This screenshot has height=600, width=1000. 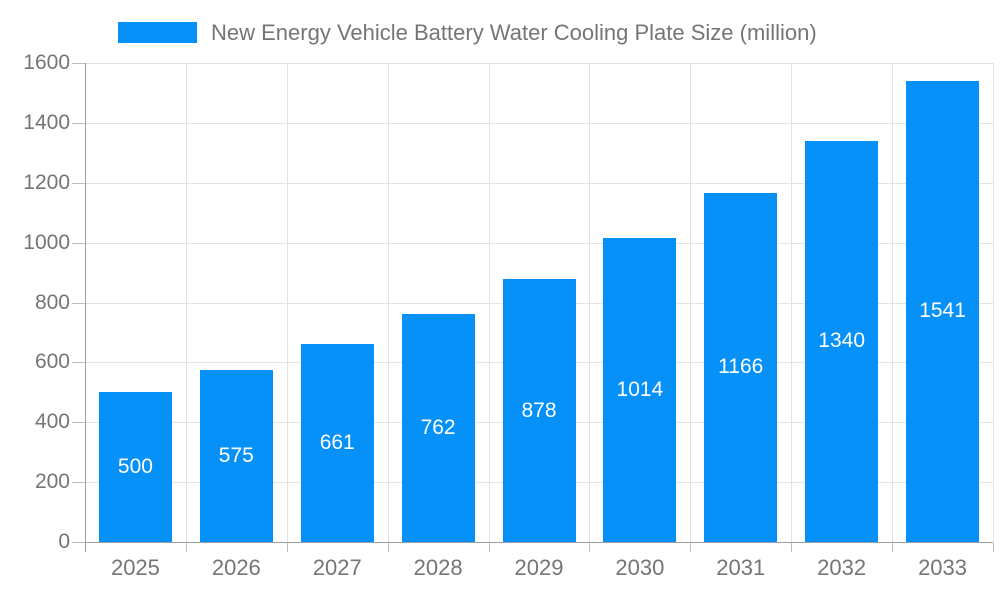 What do you see at coordinates (337, 567) in the screenshot?
I see `x-tick-label: 2027` at bounding box center [337, 567].